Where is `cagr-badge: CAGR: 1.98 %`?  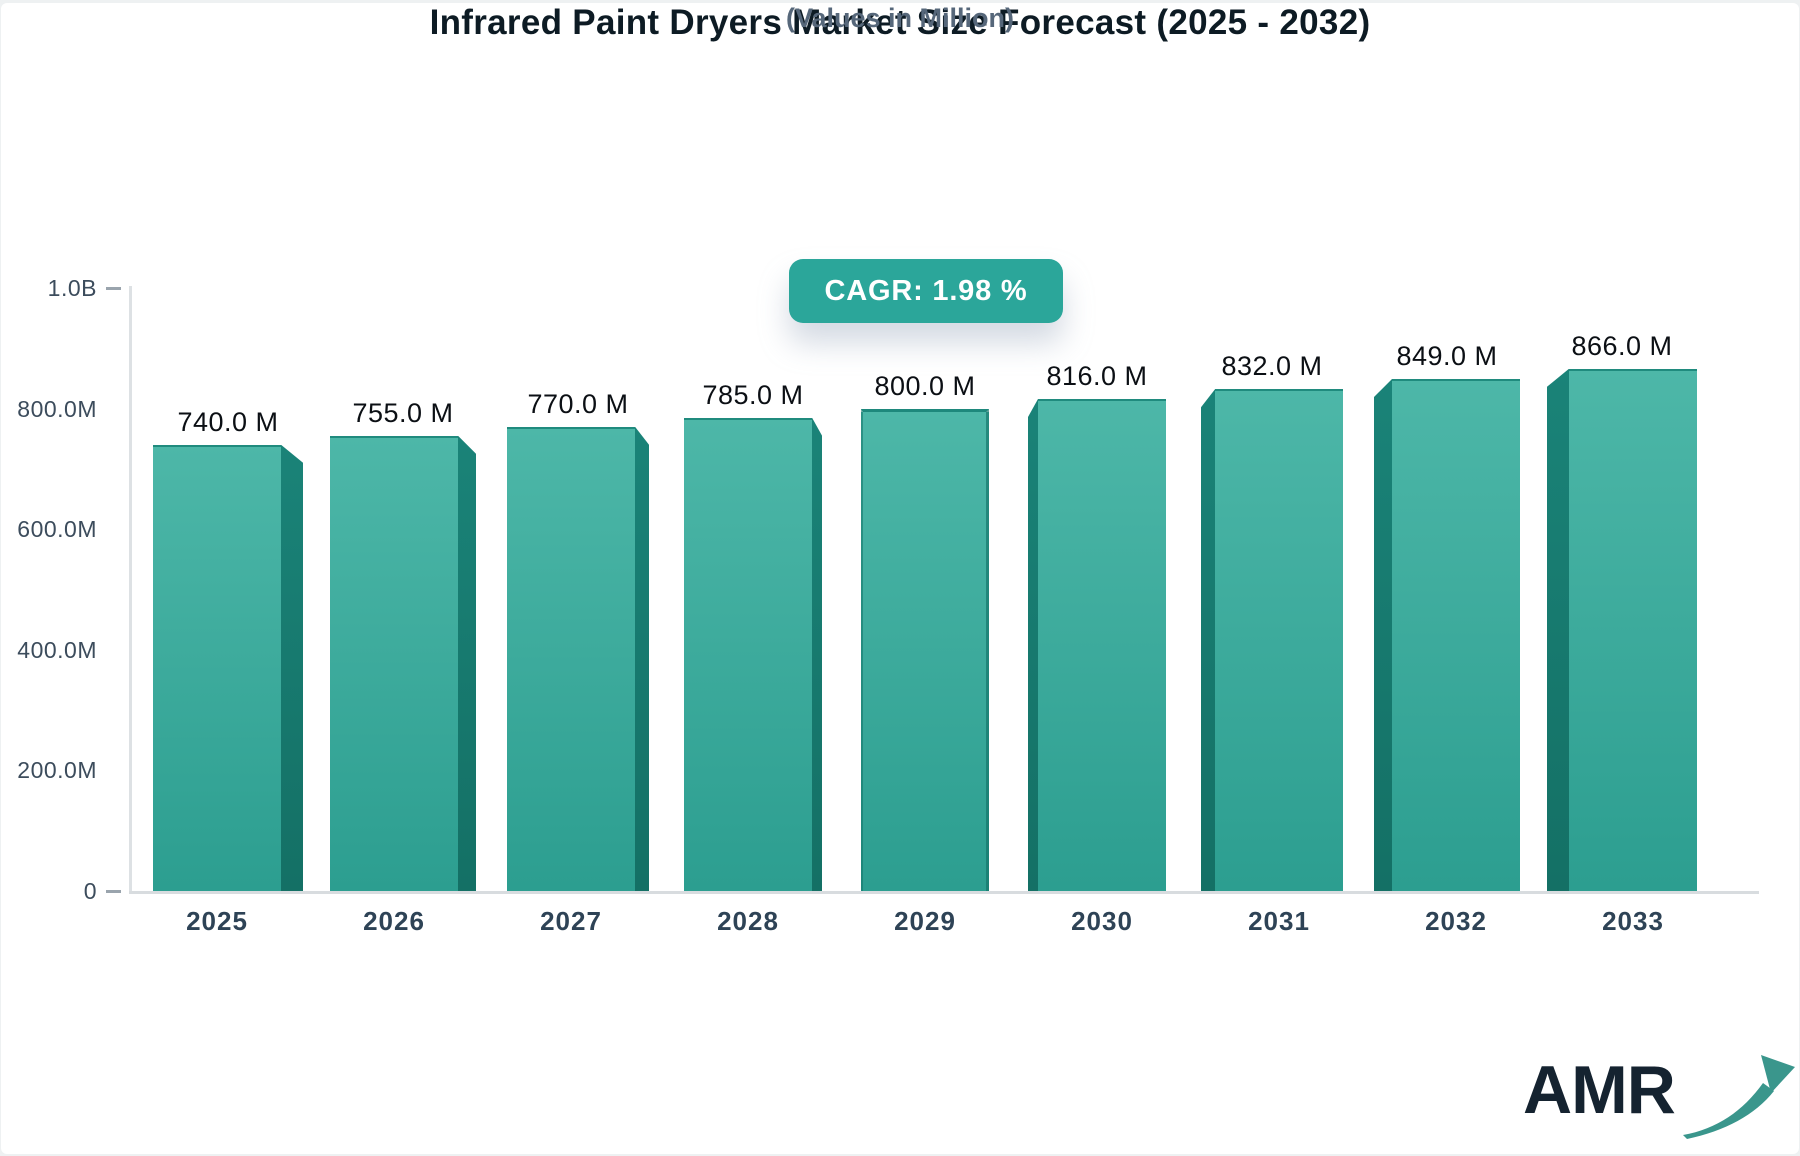
cagr-badge: CAGR: 1.98 % is located at coordinates (926, 291).